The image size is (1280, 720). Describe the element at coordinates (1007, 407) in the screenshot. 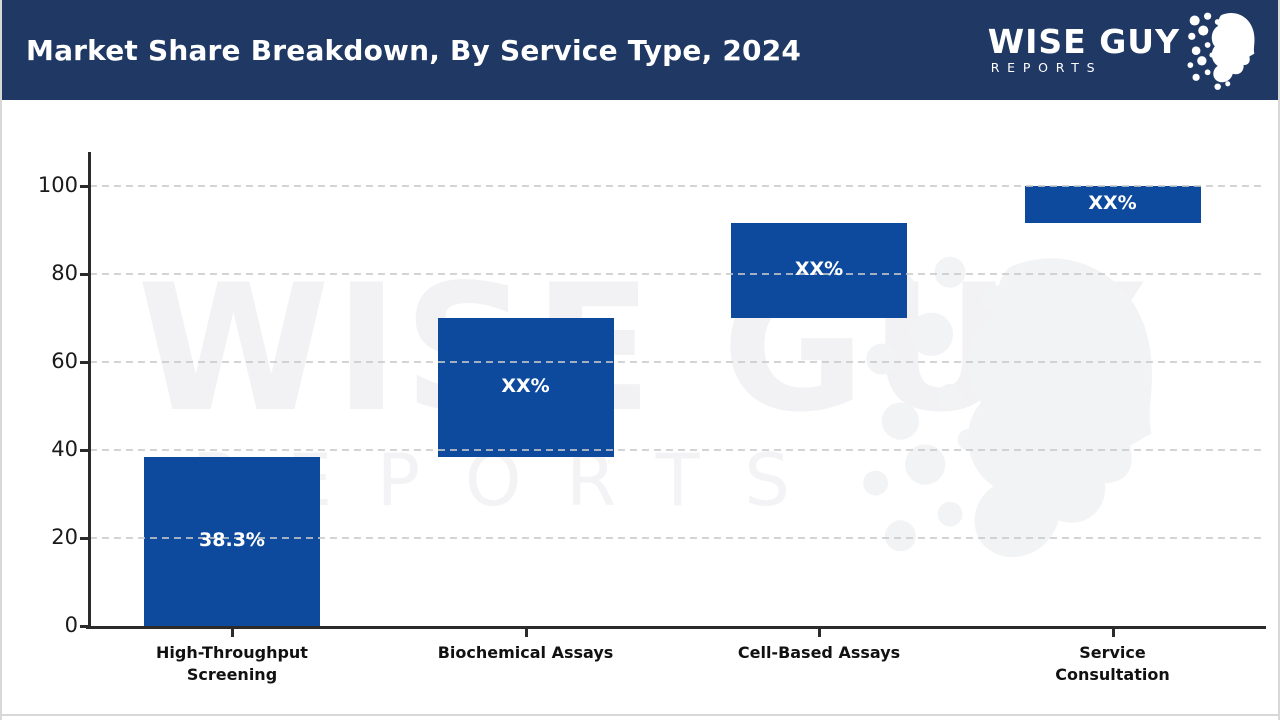

I see `watermark-face-icon` at that location.